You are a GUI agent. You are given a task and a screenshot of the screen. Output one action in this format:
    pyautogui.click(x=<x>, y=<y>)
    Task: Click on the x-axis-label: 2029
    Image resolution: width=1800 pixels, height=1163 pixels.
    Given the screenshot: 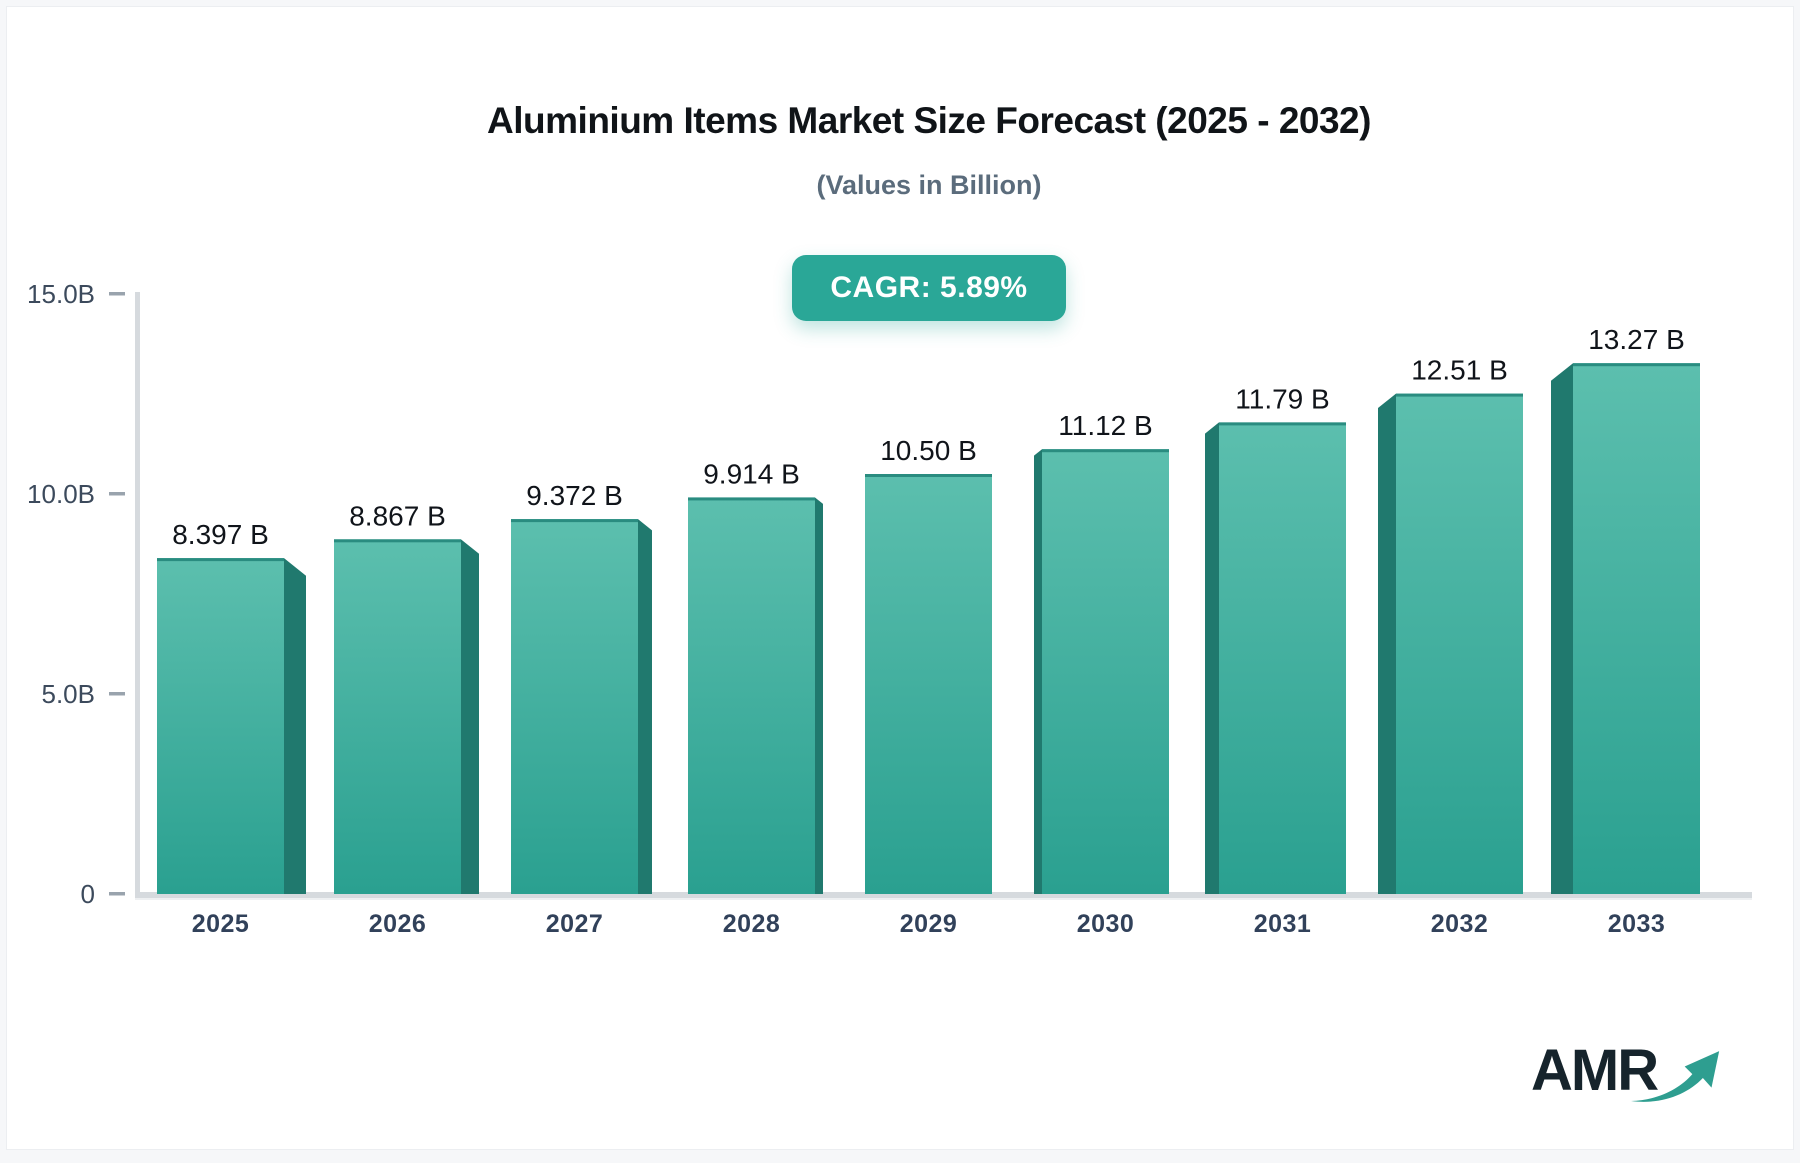 What is the action you would take?
    pyautogui.click(x=929, y=924)
    